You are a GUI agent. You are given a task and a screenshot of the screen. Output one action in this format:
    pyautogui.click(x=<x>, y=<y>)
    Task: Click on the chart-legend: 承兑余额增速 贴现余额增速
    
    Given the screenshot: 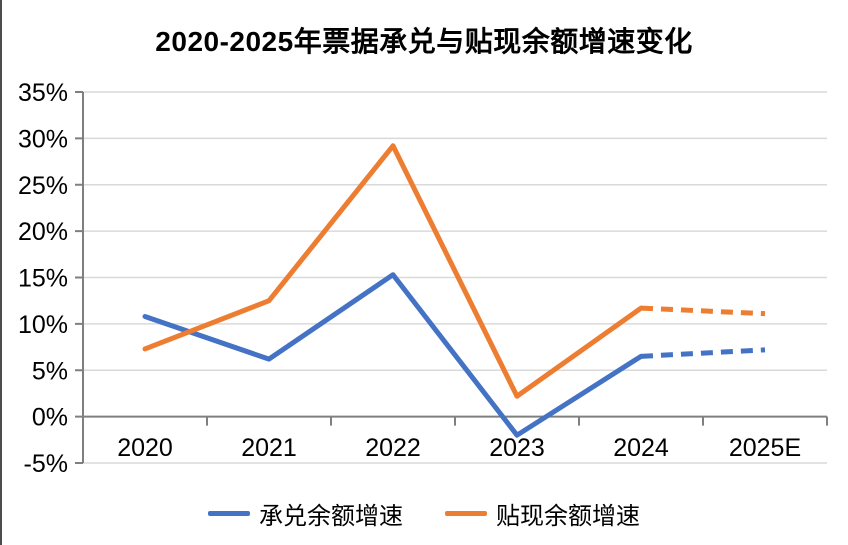 What is the action you would take?
    pyautogui.click(x=424, y=513)
    